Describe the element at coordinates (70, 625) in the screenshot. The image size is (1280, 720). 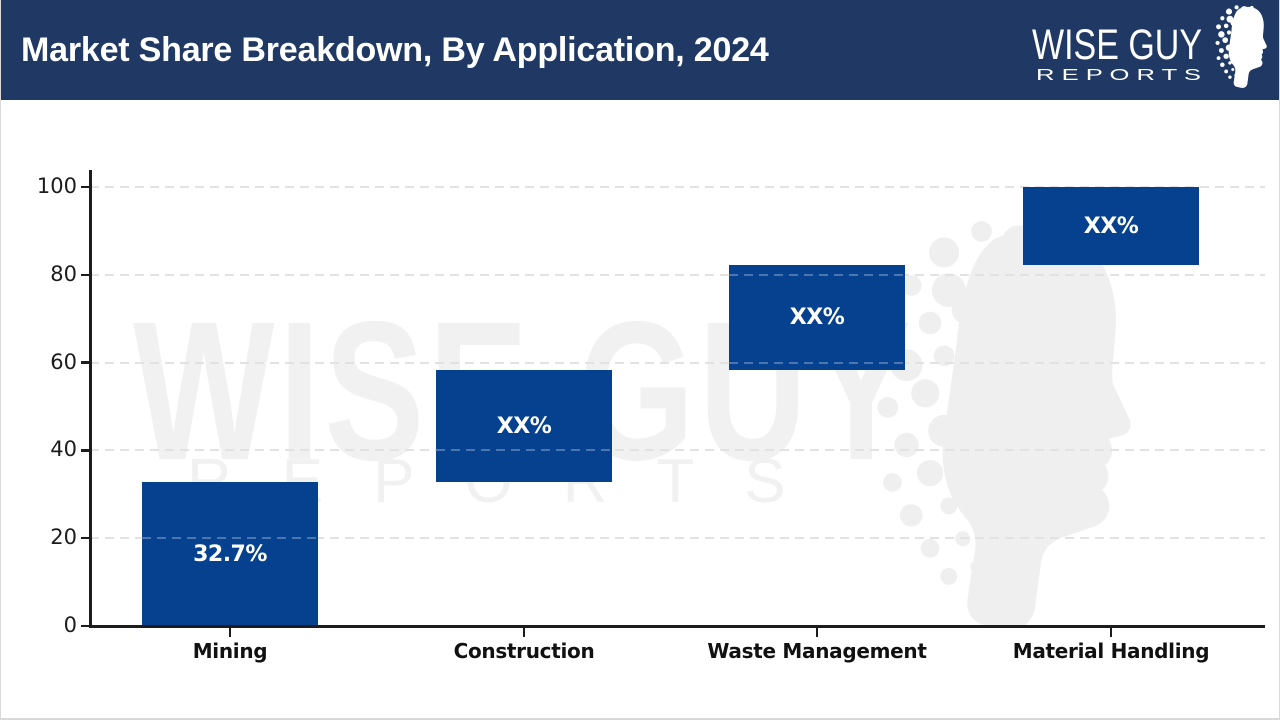
I see `y-tick-label: 0` at that location.